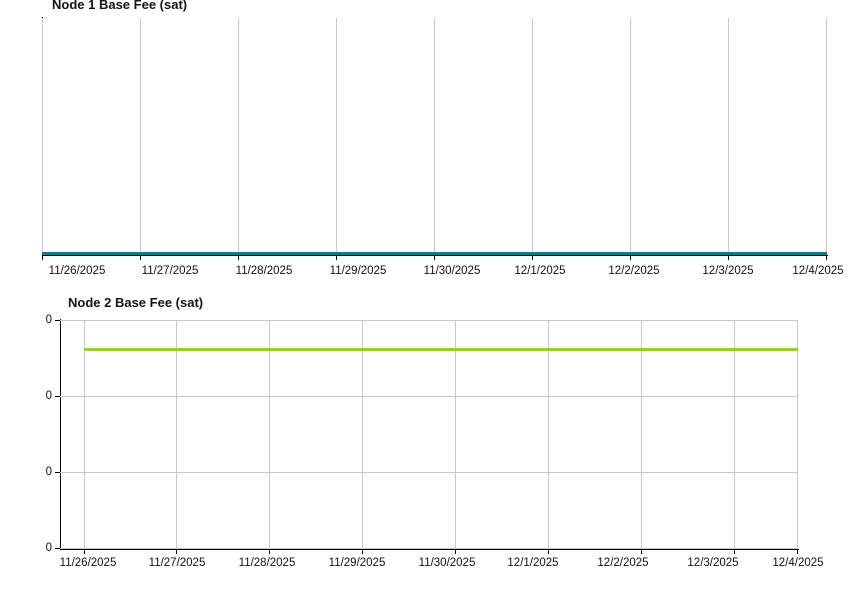 The width and height of the screenshot is (860, 600). What do you see at coordinates (60, 434) in the screenshot?
I see `y-axis-line-bottom` at bounding box center [60, 434].